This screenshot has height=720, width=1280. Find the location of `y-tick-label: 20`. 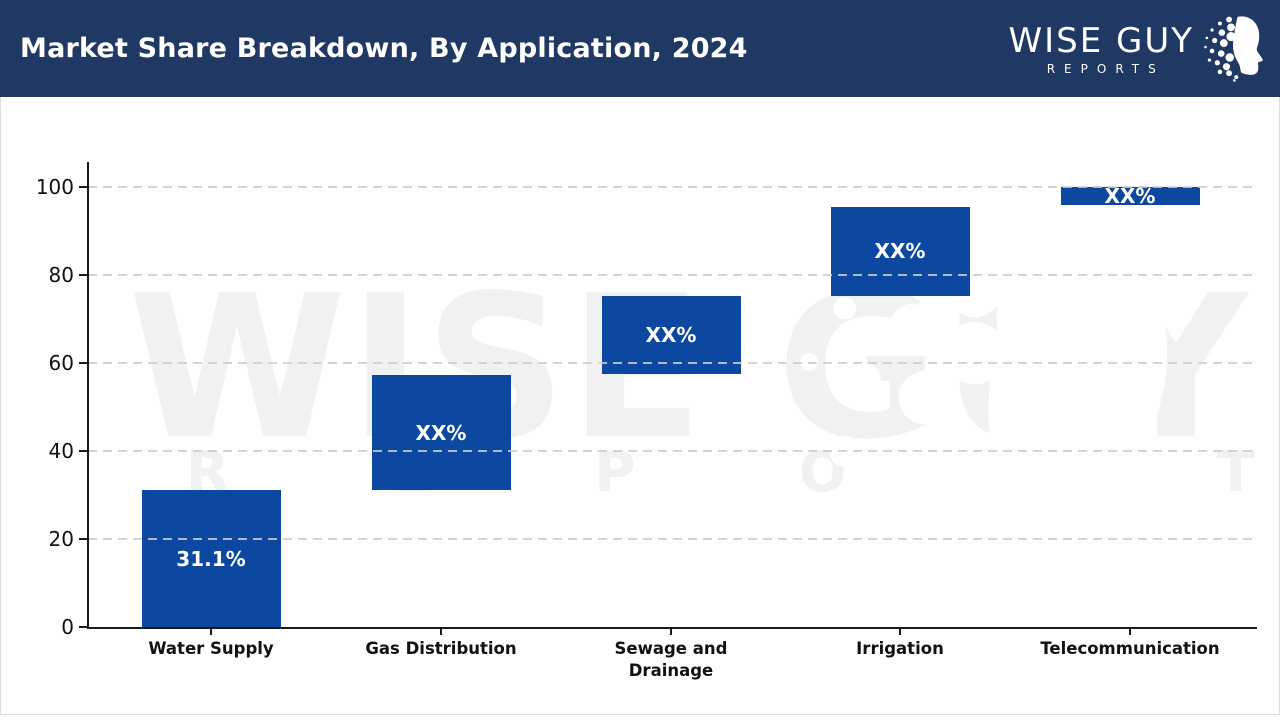

y-tick-label: 20 is located at coordinates (61, 539).